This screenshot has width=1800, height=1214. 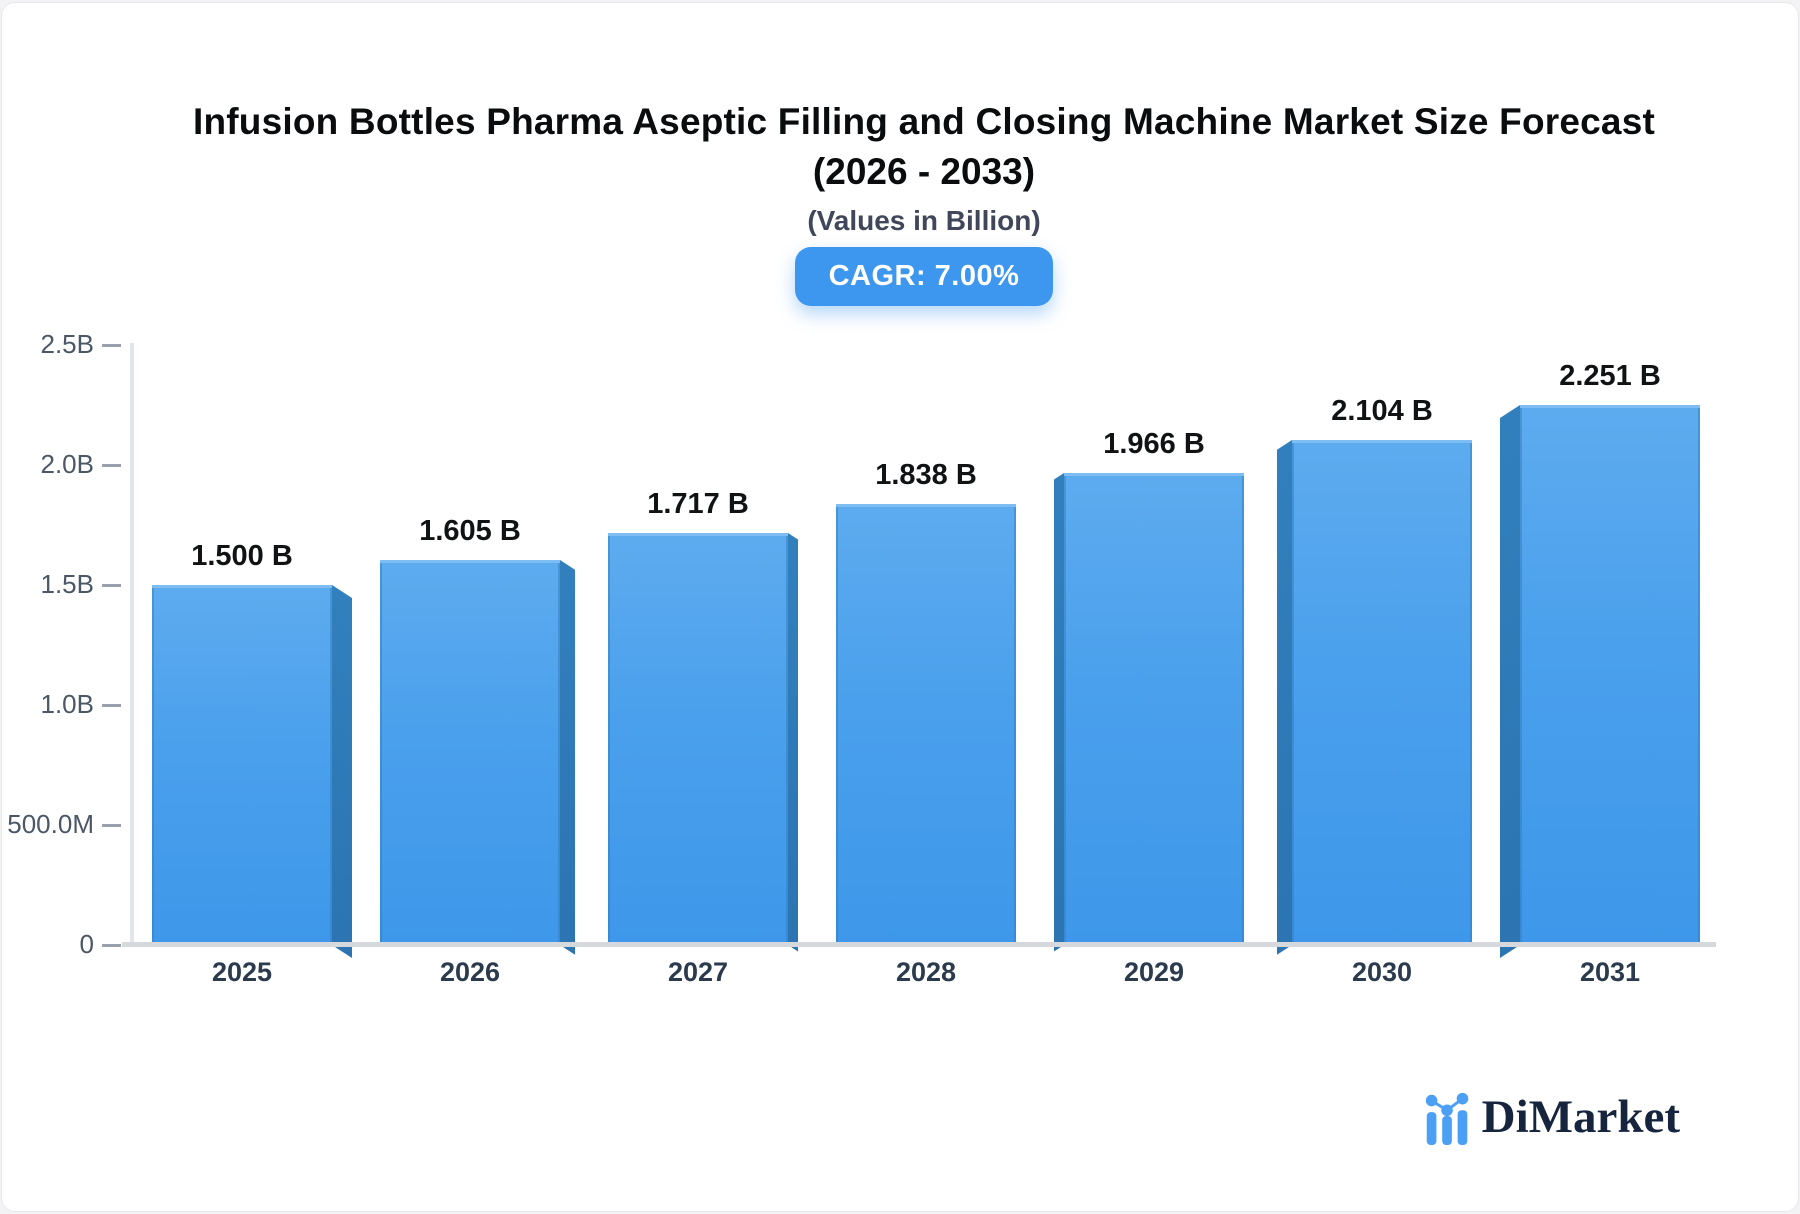 What do you see at coordinates (242, 765) in the screenshot?
I see `bar-2025` at bounding box center [242, 765].